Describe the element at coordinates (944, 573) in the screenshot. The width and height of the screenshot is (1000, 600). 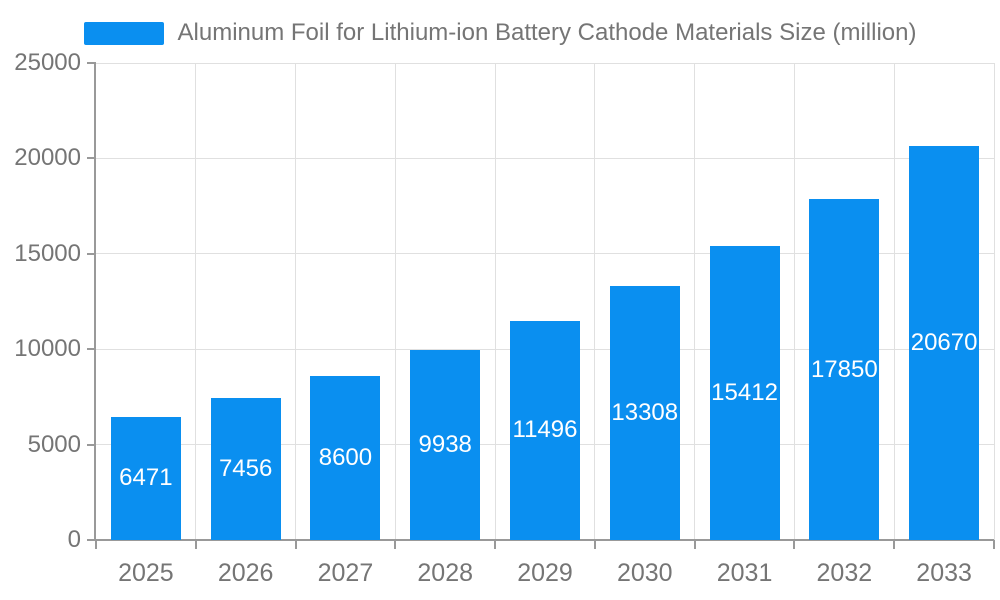
I see `x-axis-label: 2033` at that location.